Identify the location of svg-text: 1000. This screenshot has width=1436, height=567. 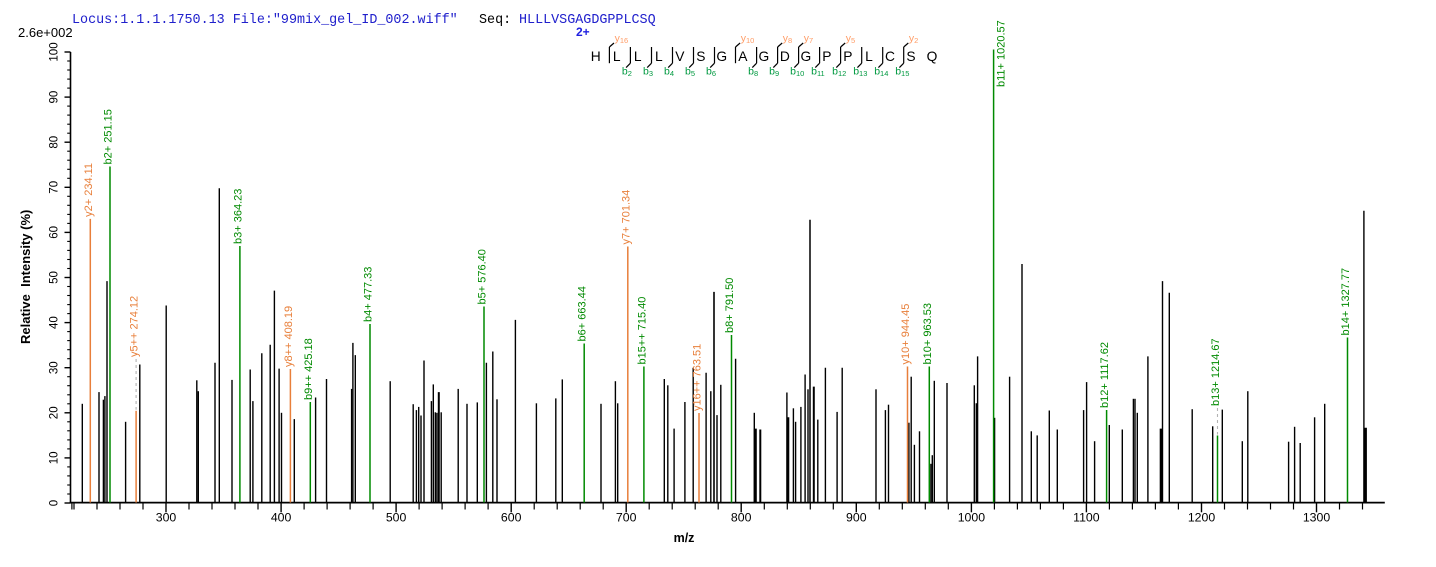
(972, 518).